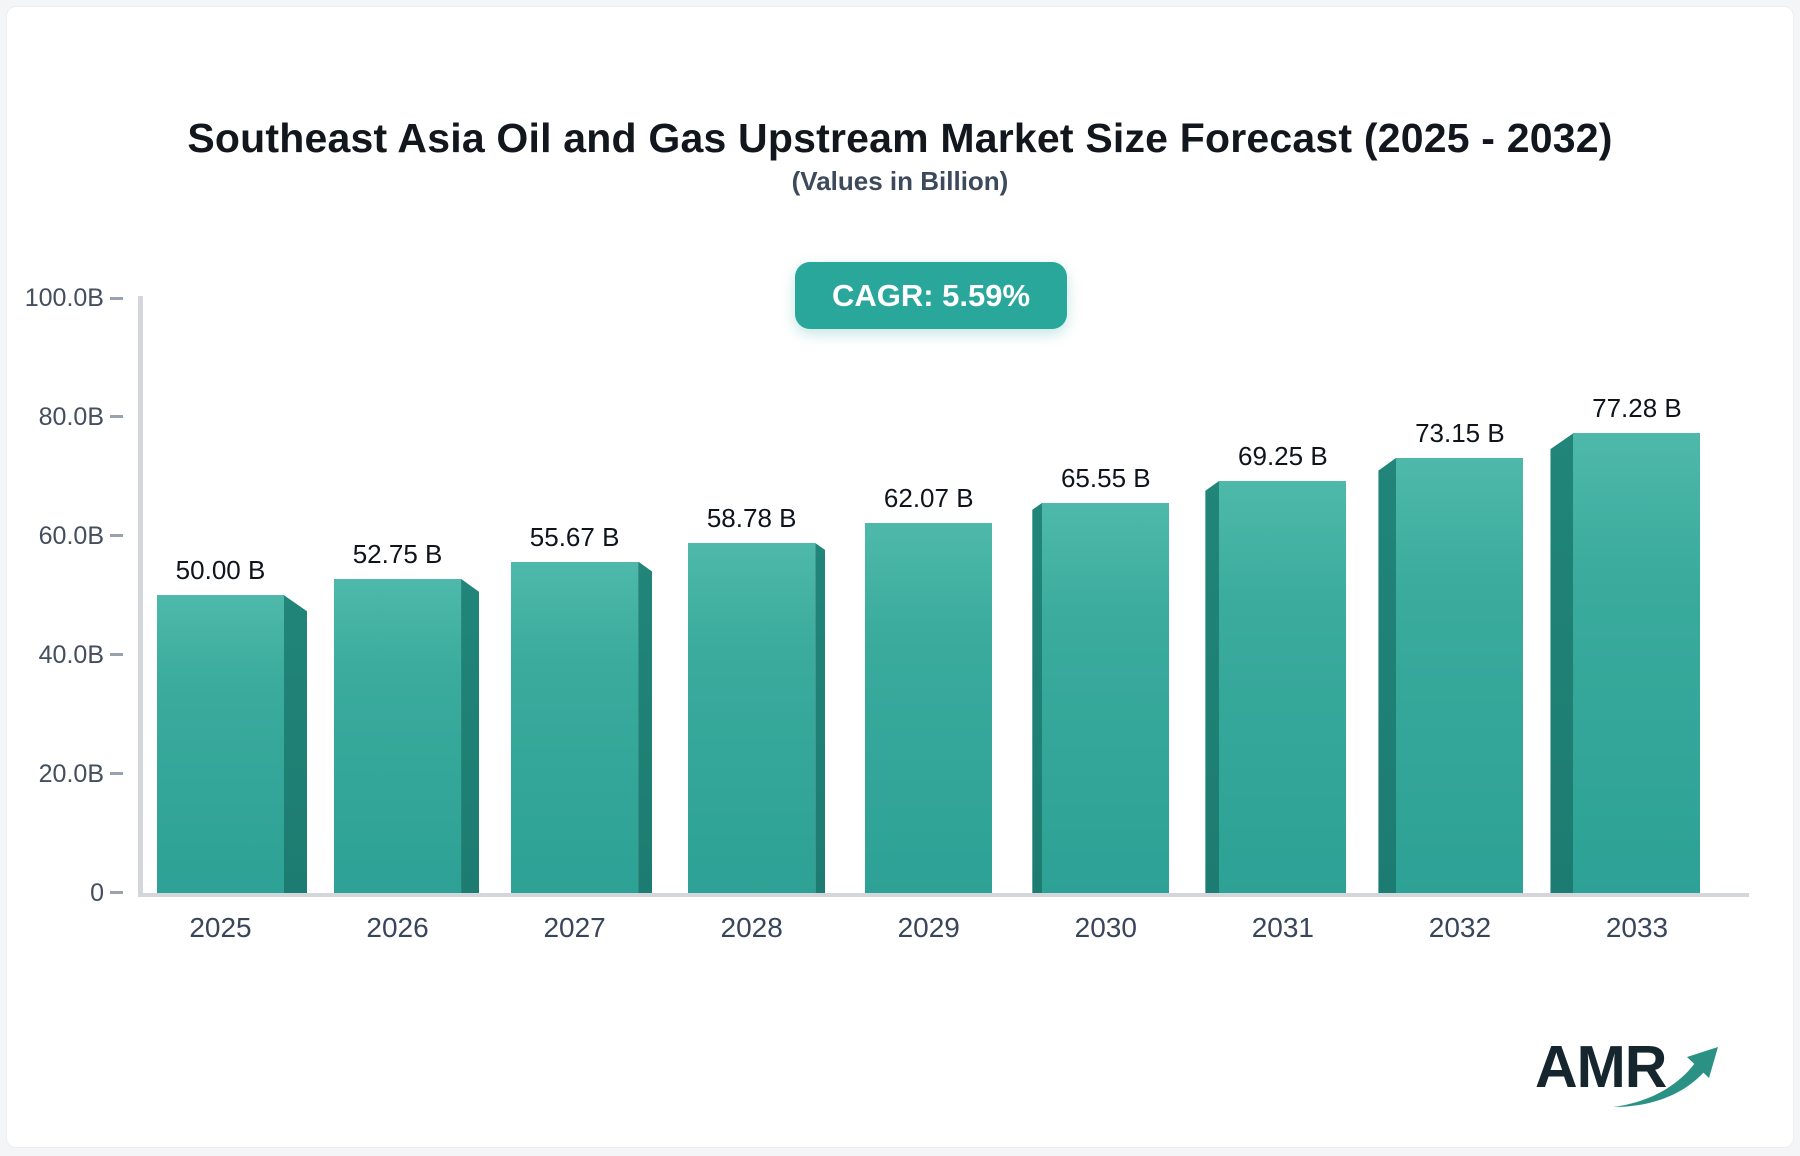  Describe the element at coordinates (71, 654) in the screenshot. I see `y-axis-label: 40.0B` at that location.